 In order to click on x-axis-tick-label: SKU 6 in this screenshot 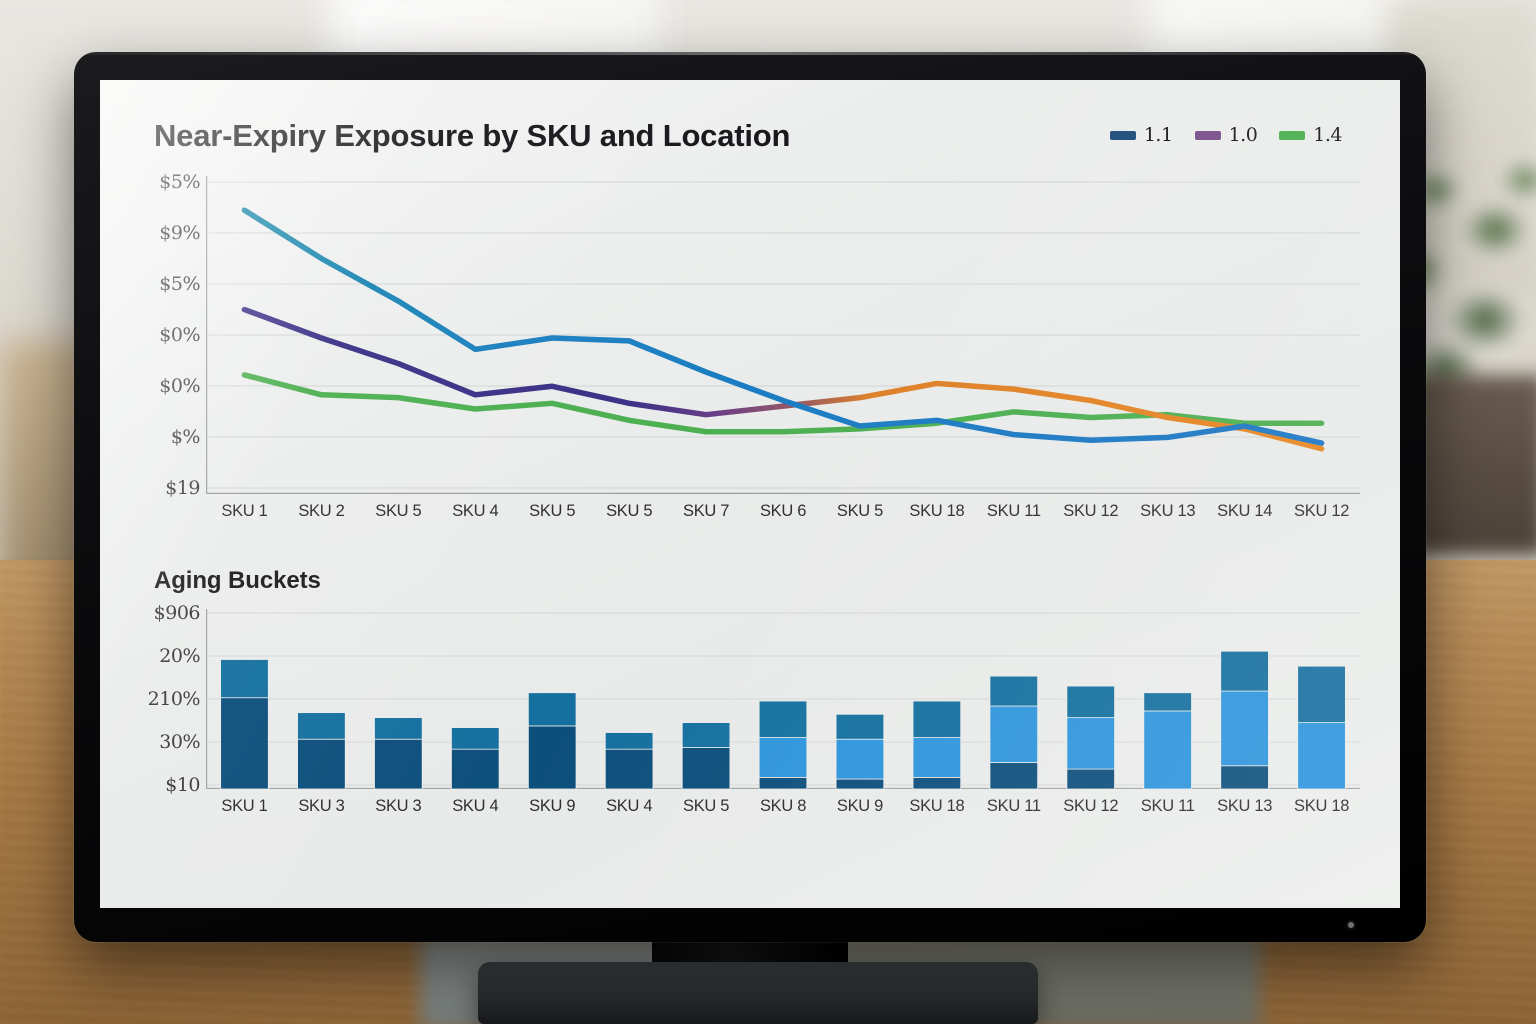, I will do `click(783, 511)`.